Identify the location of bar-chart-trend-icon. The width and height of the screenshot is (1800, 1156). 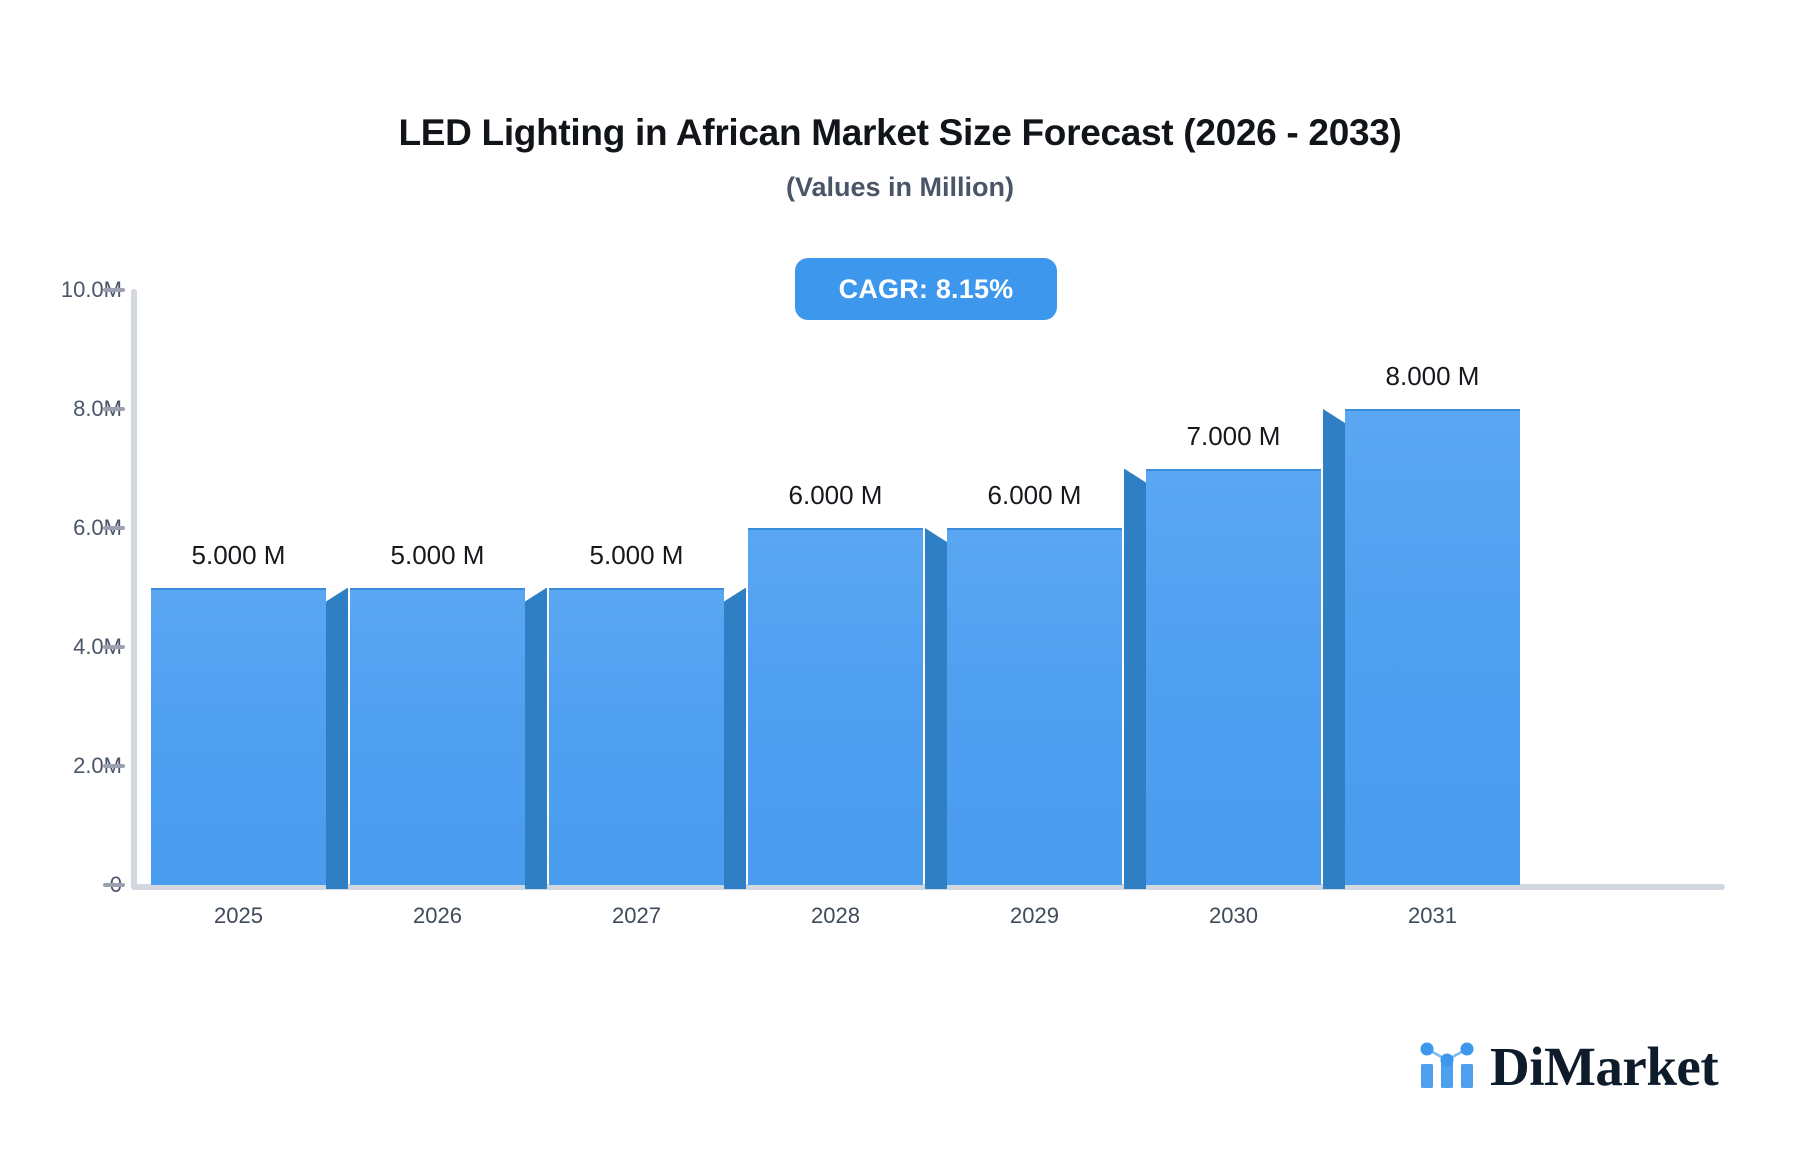
(1447, 1066).